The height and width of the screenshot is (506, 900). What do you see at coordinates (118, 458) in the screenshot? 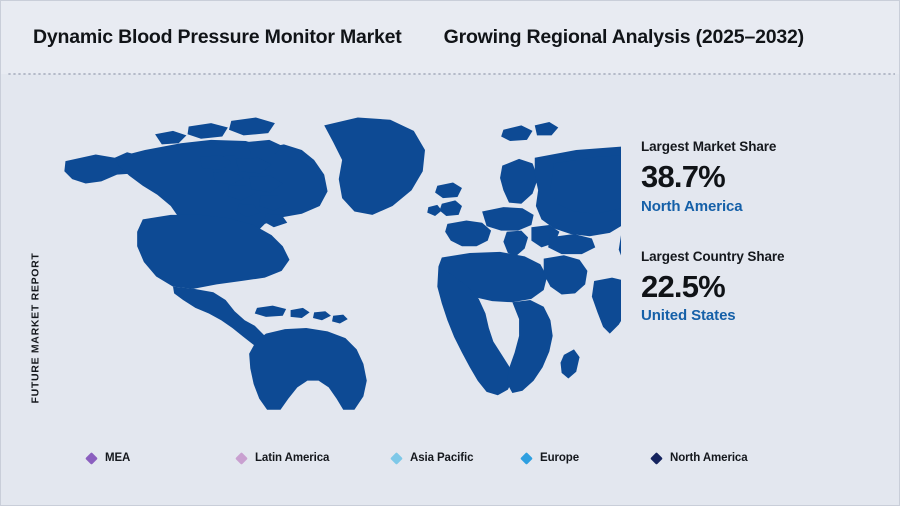
I see `legend-item-label: MEA` at bounding box center [118, 458].